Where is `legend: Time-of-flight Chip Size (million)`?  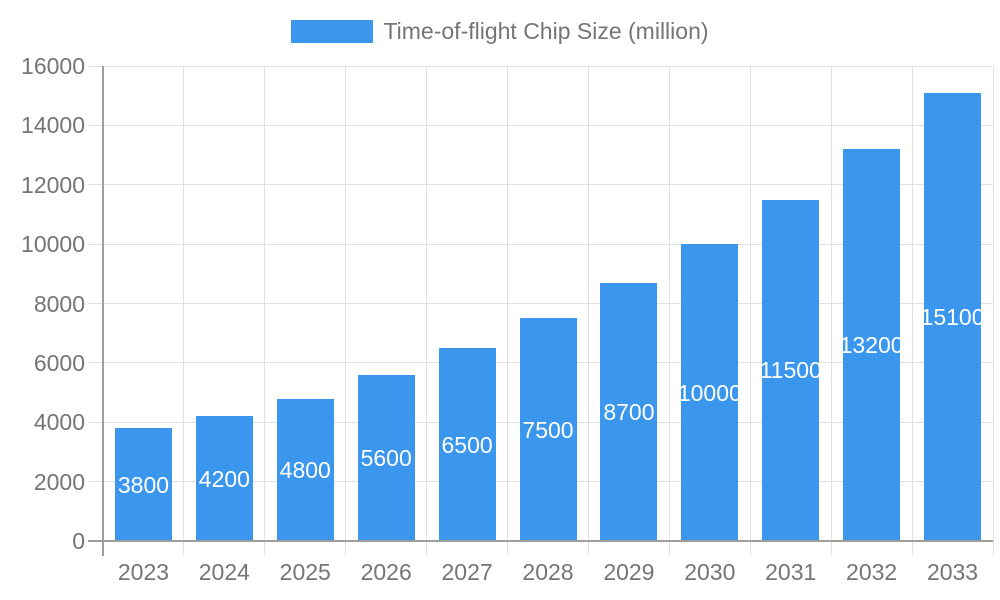 legend: Time-of-flight Chip Size (million) is located at coordinates (500, 31).